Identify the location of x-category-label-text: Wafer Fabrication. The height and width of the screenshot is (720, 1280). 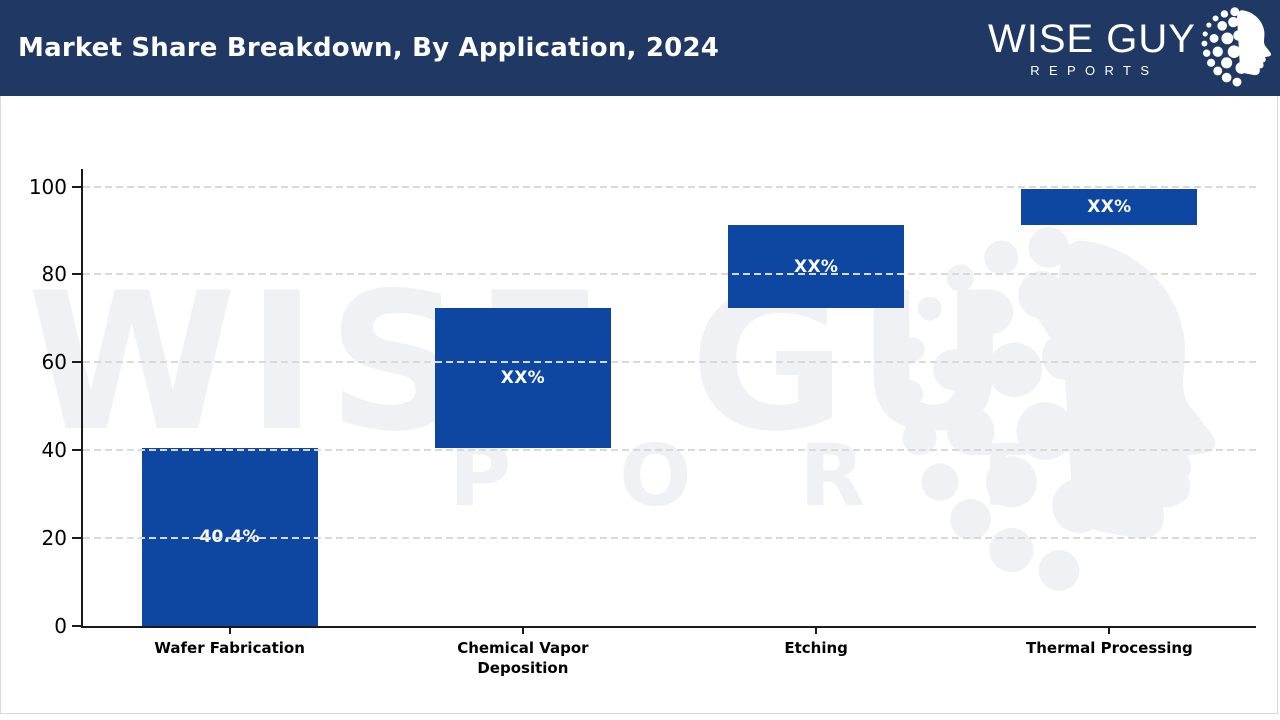
(229, 648).